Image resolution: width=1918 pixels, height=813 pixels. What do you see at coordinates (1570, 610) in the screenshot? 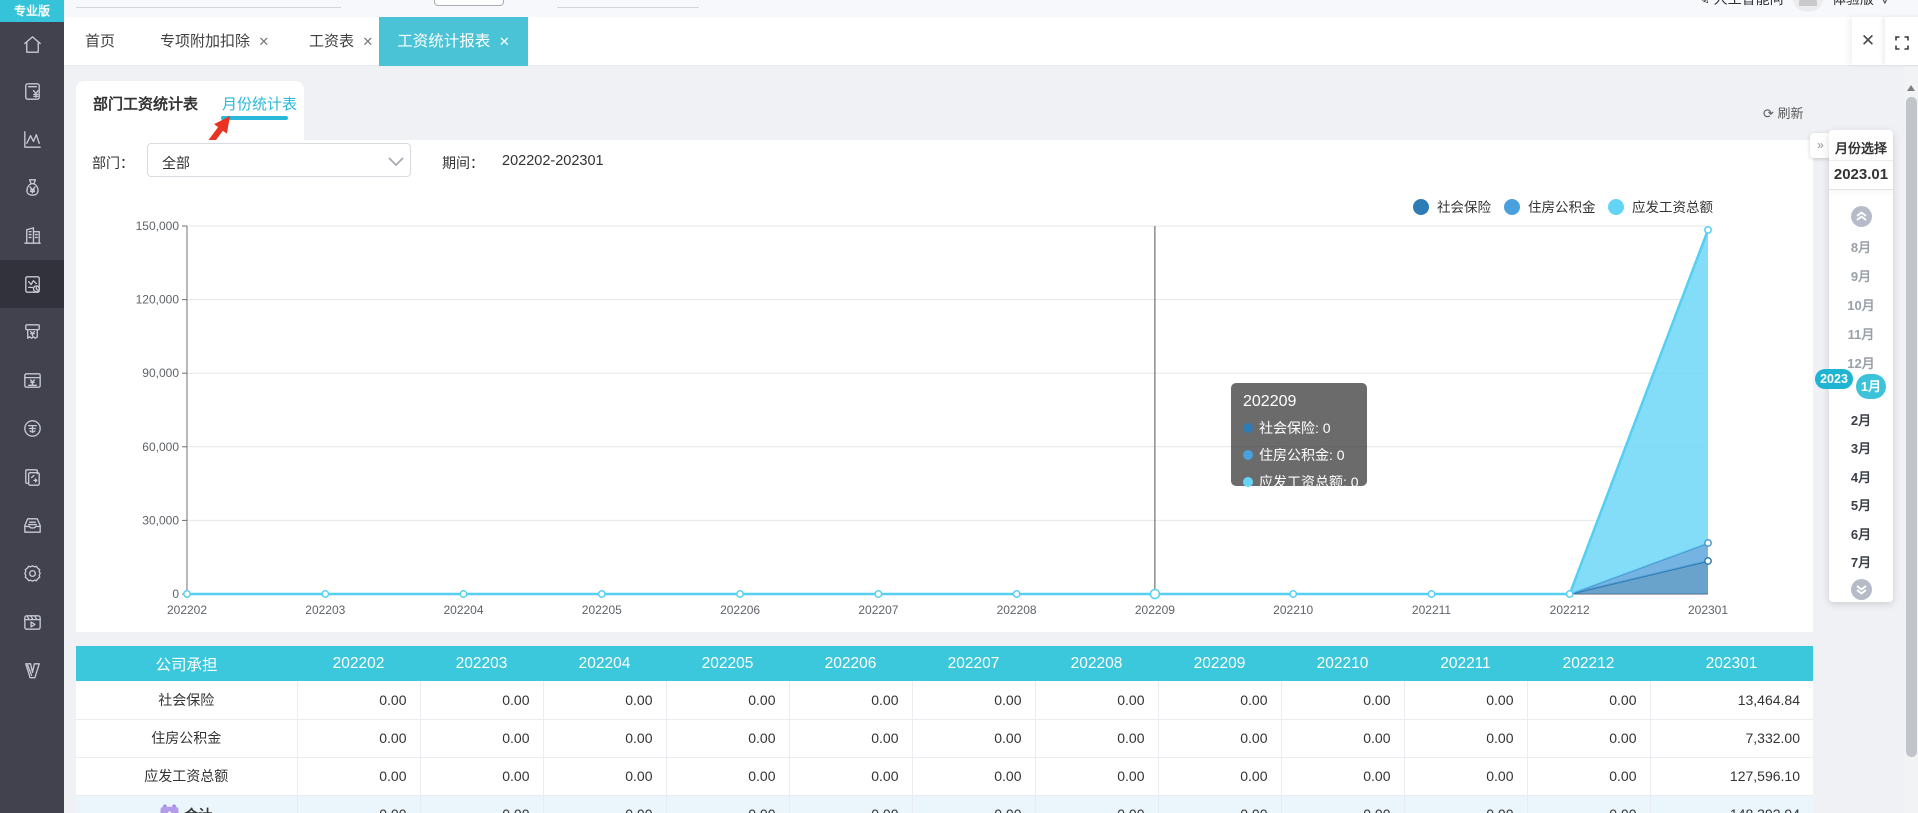
I see `svg-text: 202212` at bounding box center [1570, 610].